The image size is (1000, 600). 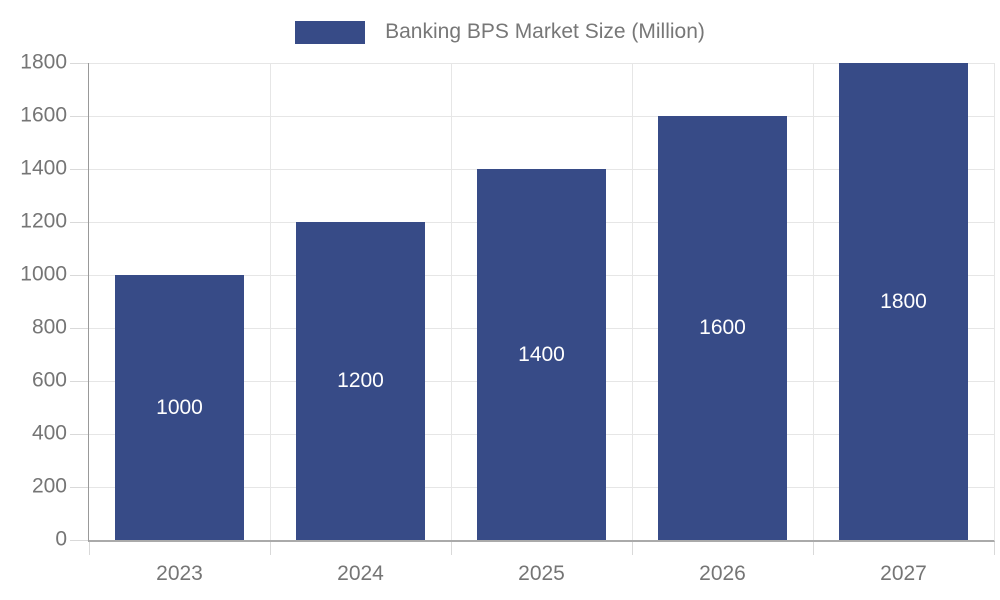 I want to click on y-axis-tick-label: 1000, so click(x=43, y=274).